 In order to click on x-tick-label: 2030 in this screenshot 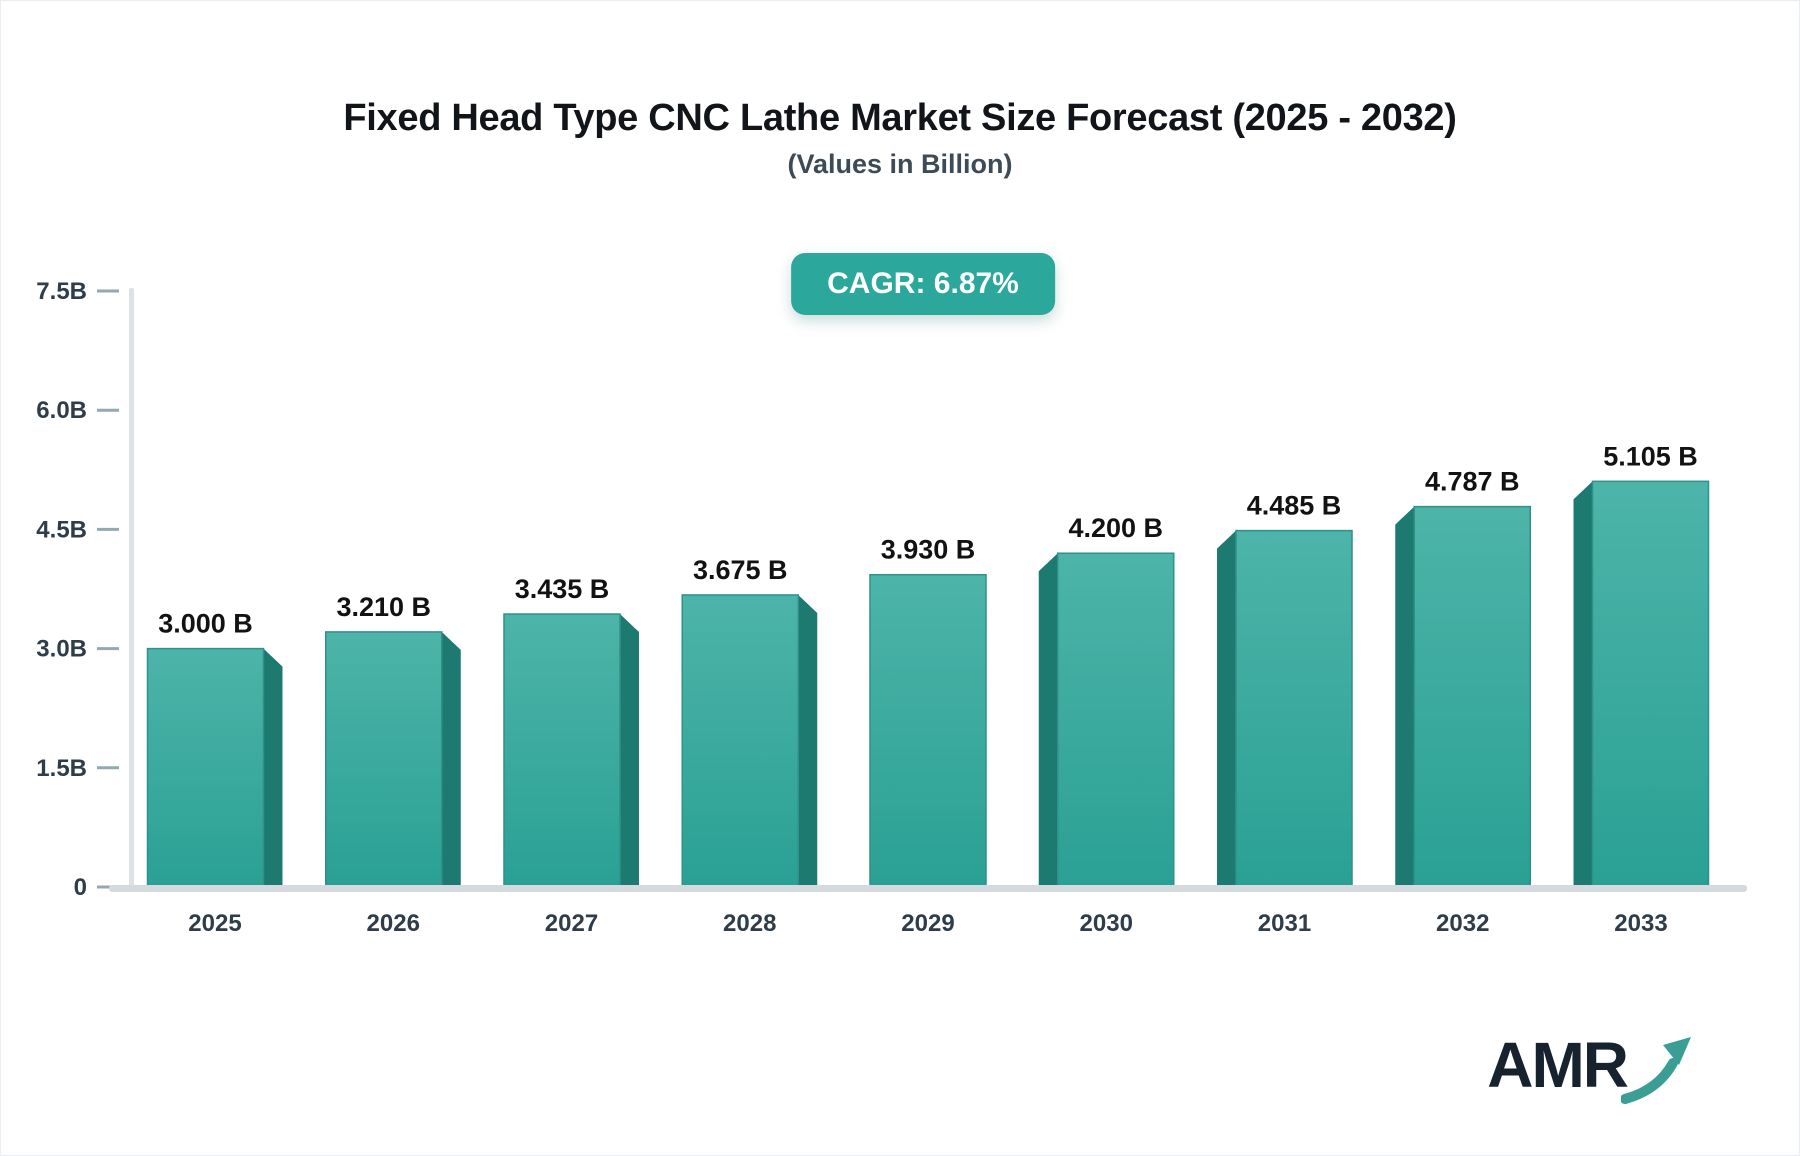, I will do `click(1106, 923)`.